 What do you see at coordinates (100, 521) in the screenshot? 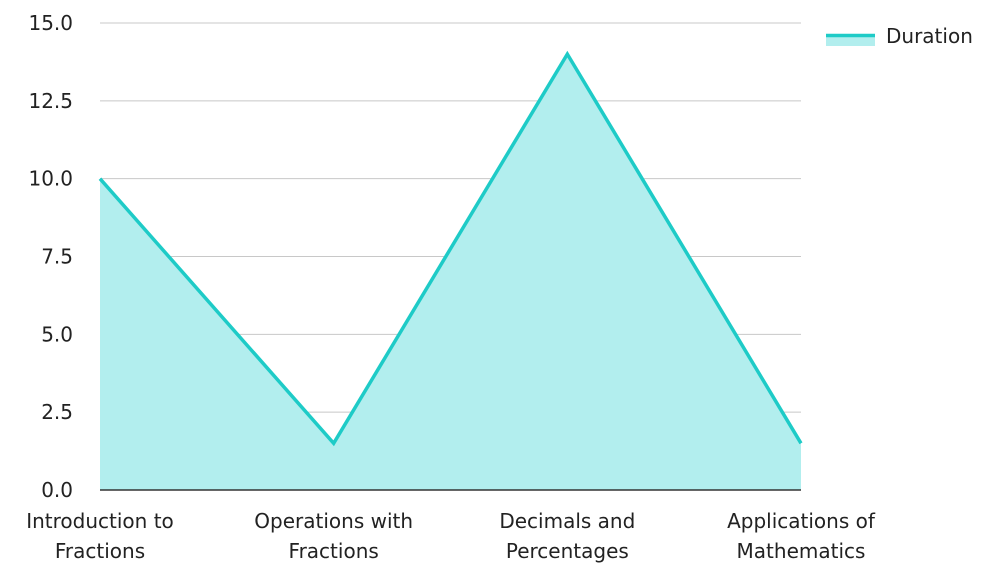
I see `x-tick-label-line: Introduction to` at bounding box center [100, 521].